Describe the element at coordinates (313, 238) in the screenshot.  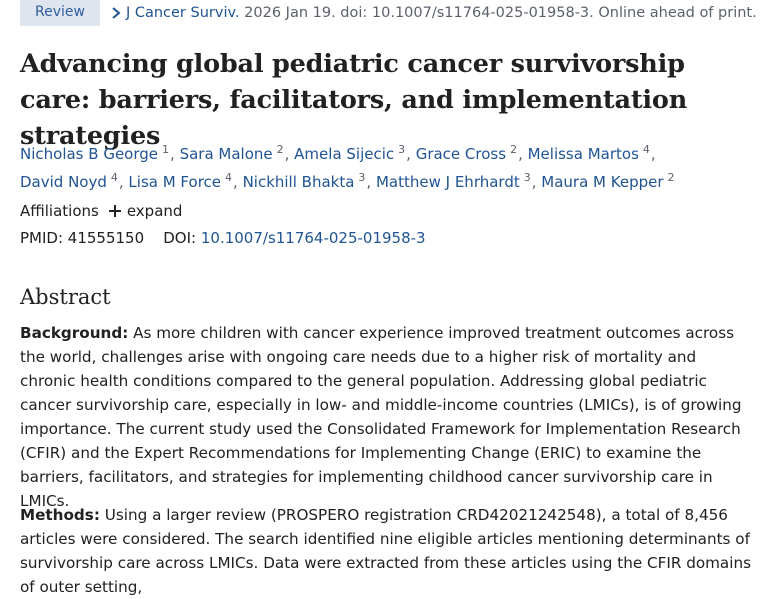
I see `doi-link: 10.1007/s11764-025-01958-3` at that location.